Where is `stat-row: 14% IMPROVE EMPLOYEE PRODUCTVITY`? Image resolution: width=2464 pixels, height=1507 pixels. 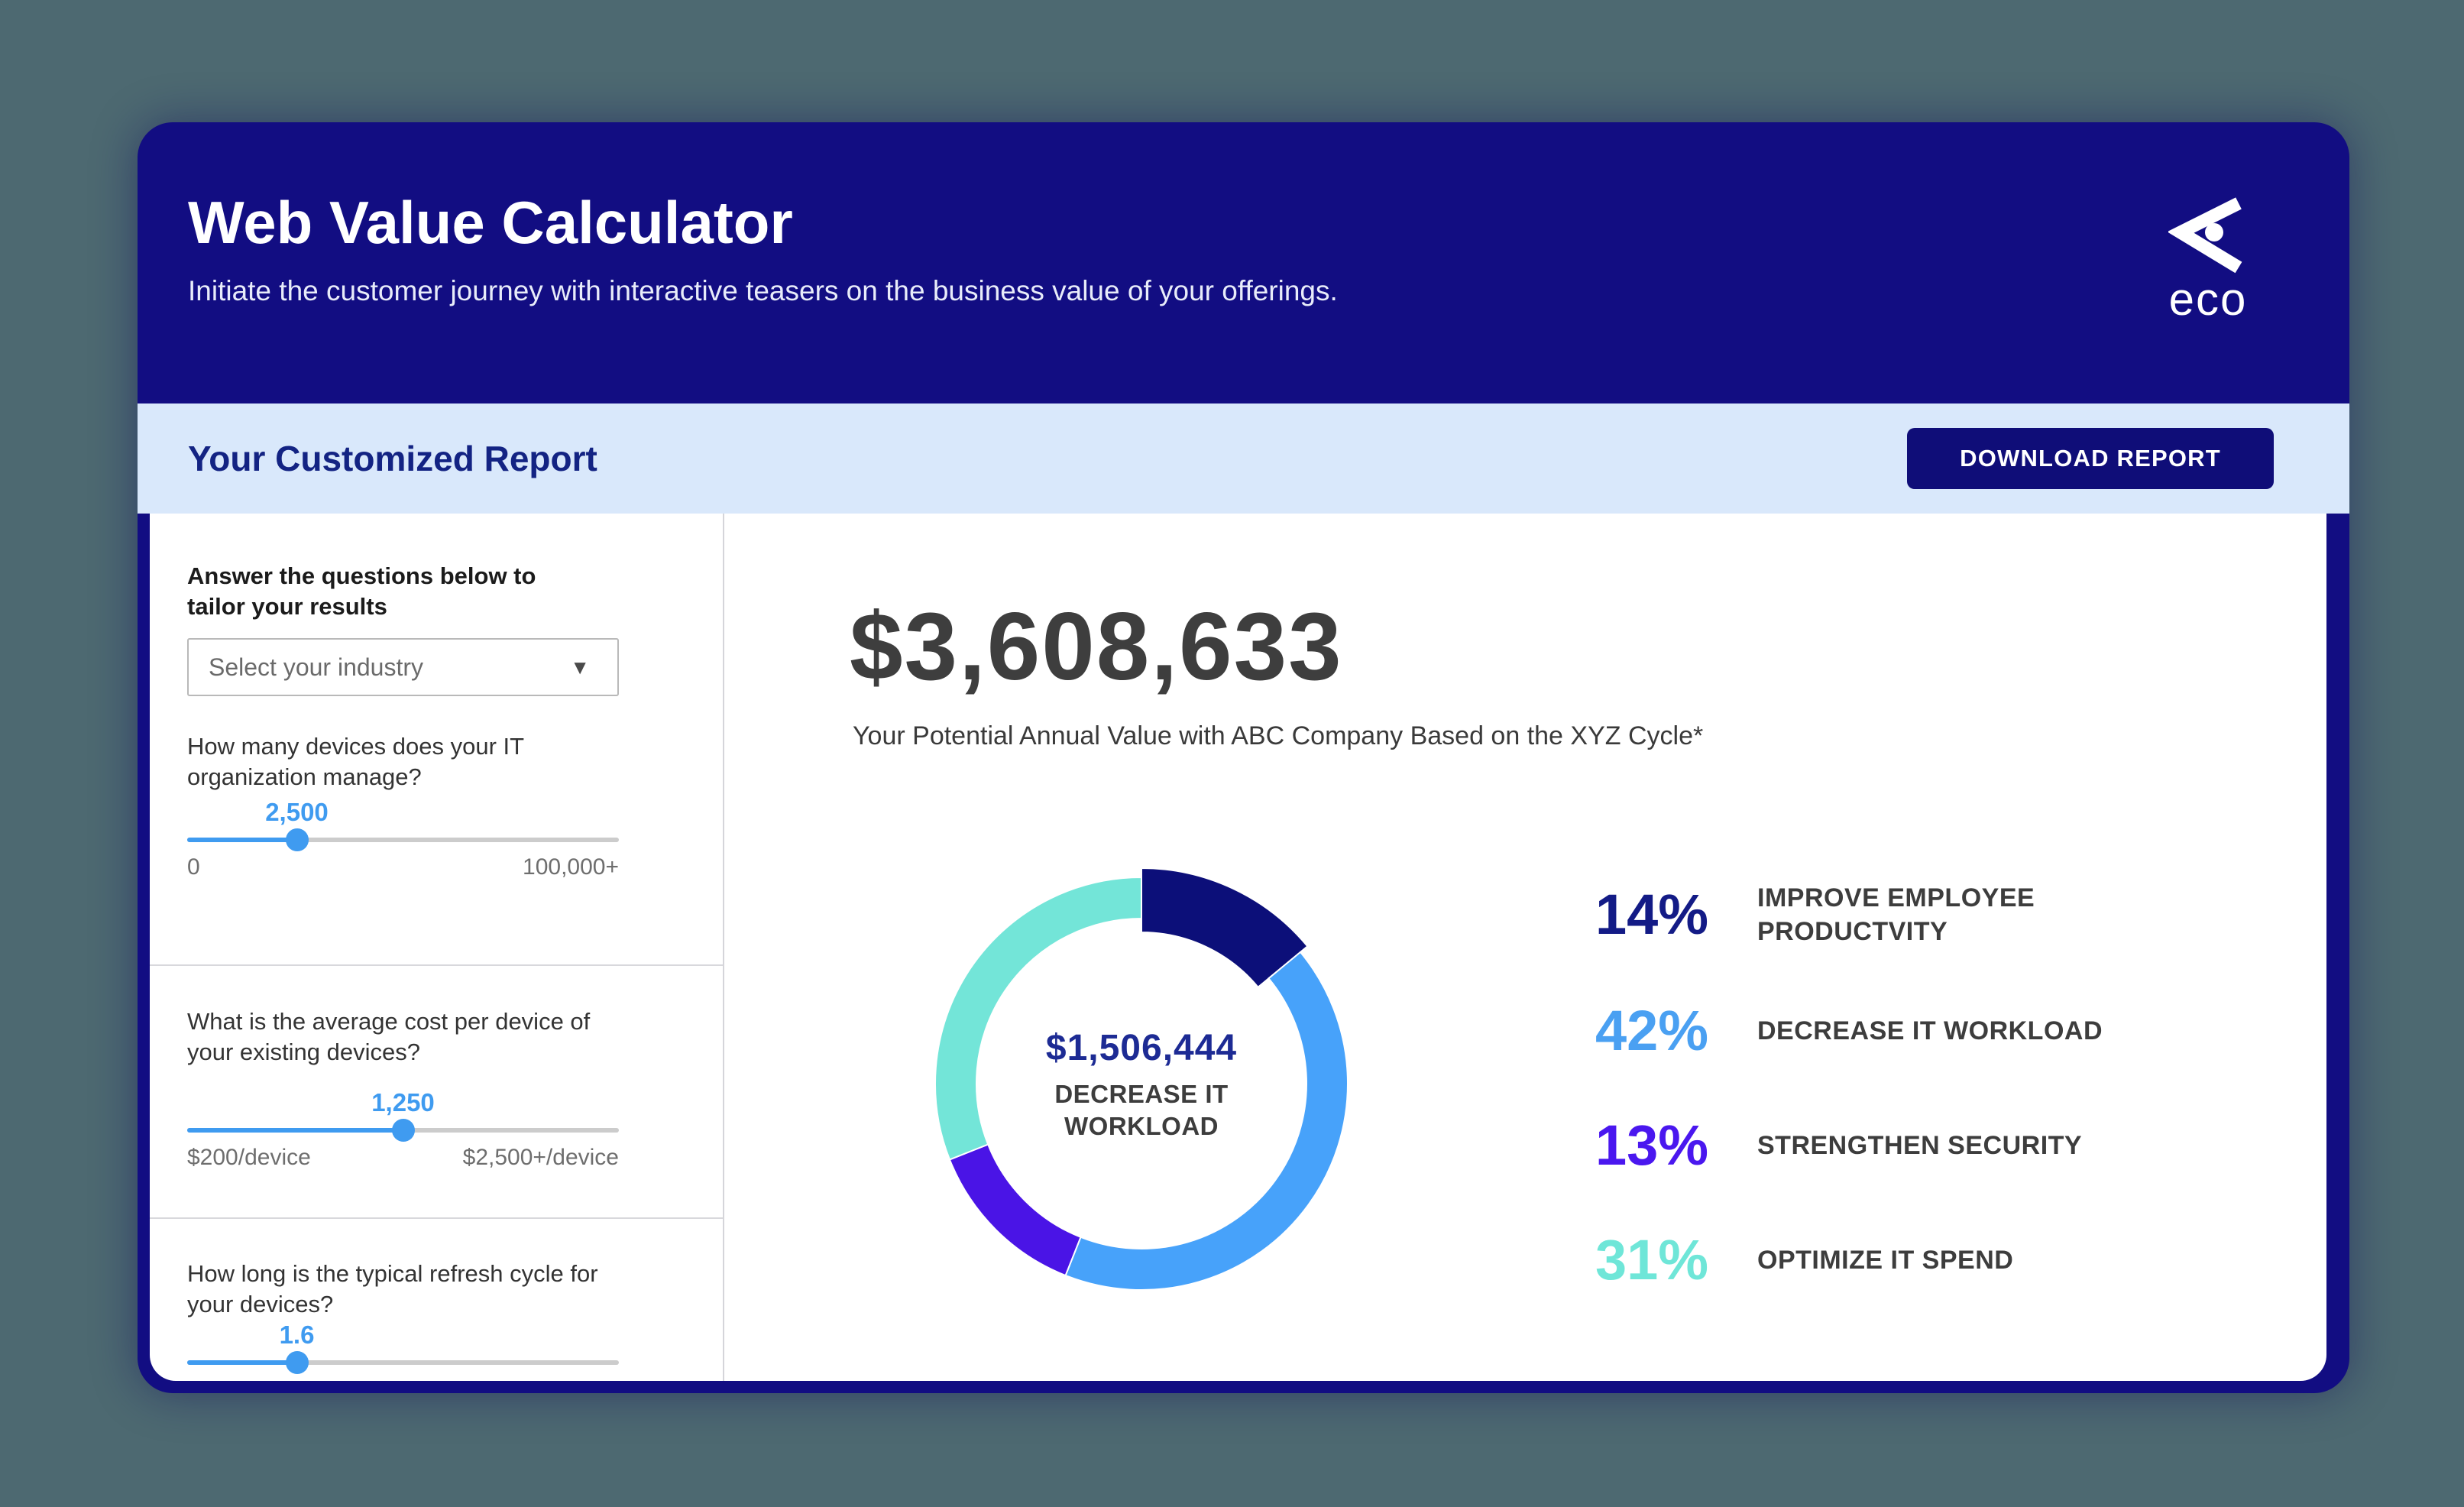 stat-row: 14% IMPROVE EMPLOYEE PRODUCTVITY is located at coordinates (1815, 915).